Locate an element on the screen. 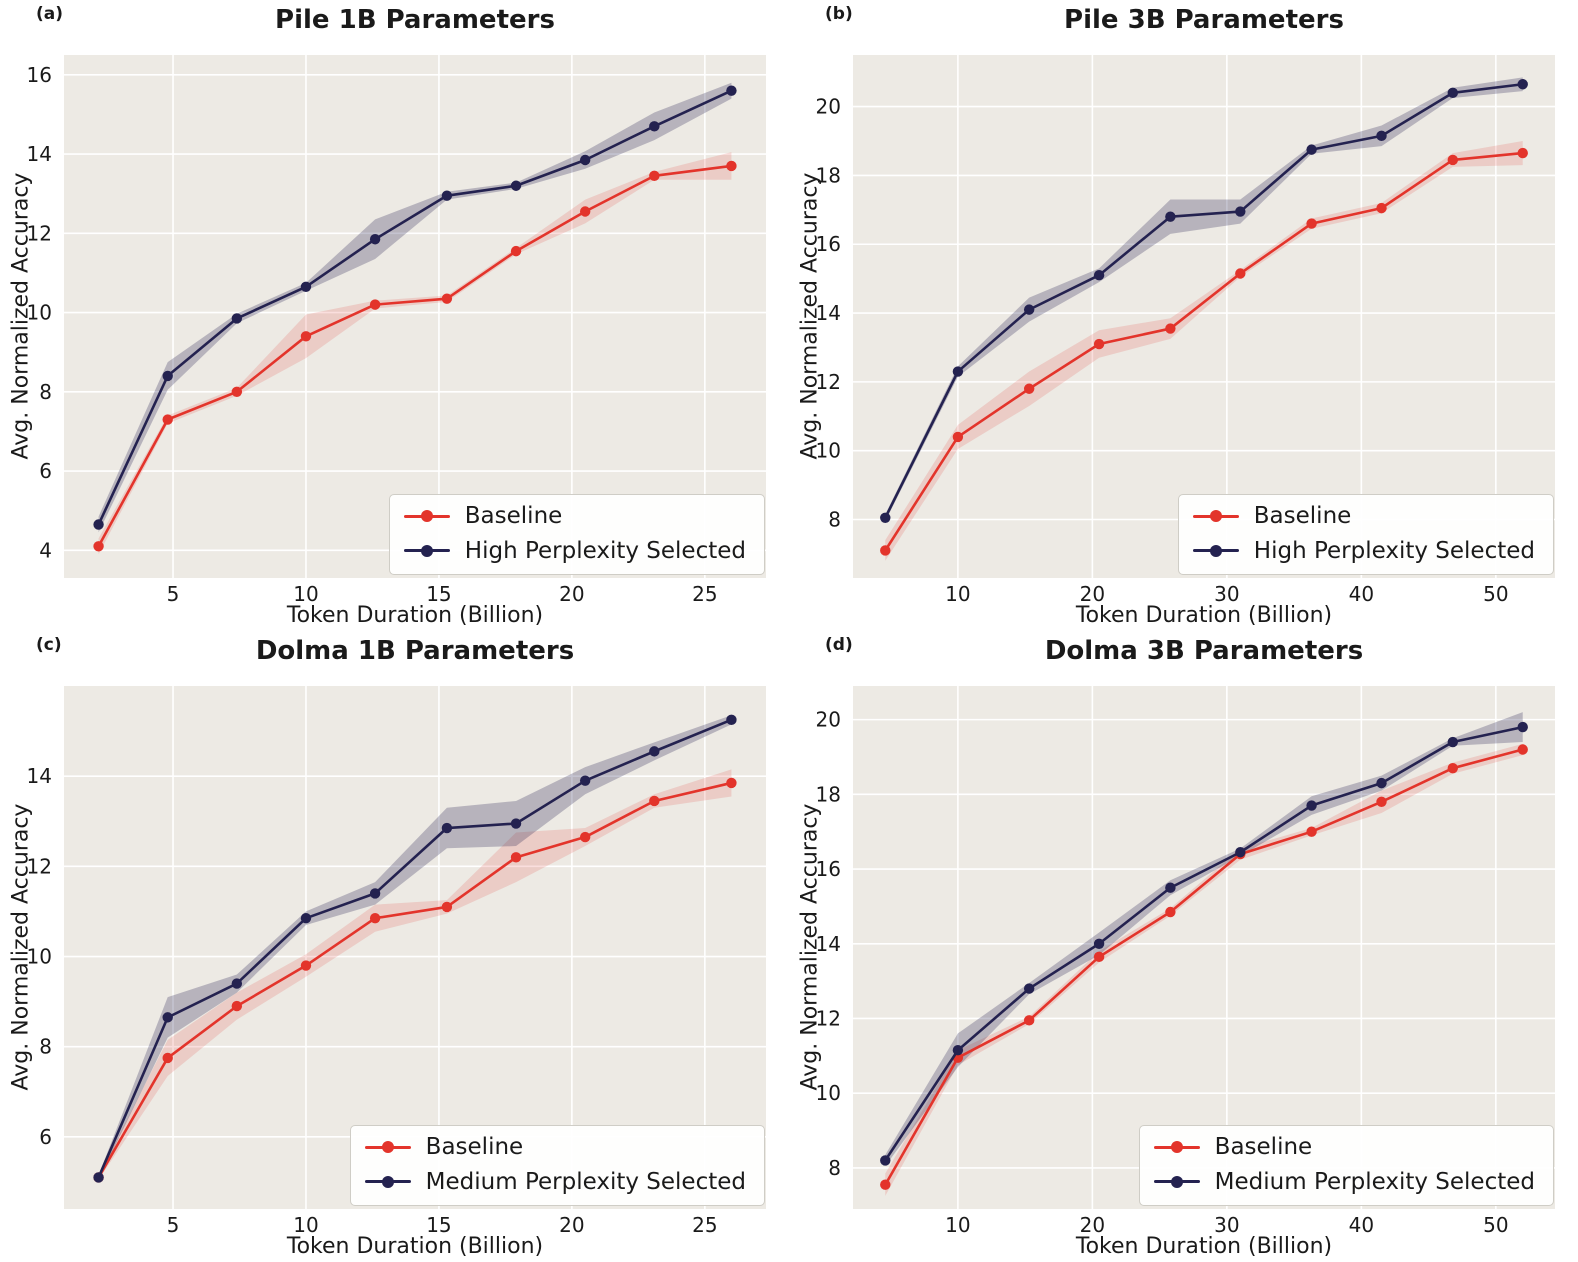 Image resolution: width=1578 pixels, height=1262 pixels. panel-letter: (a) is located at coordinates (50, 14).